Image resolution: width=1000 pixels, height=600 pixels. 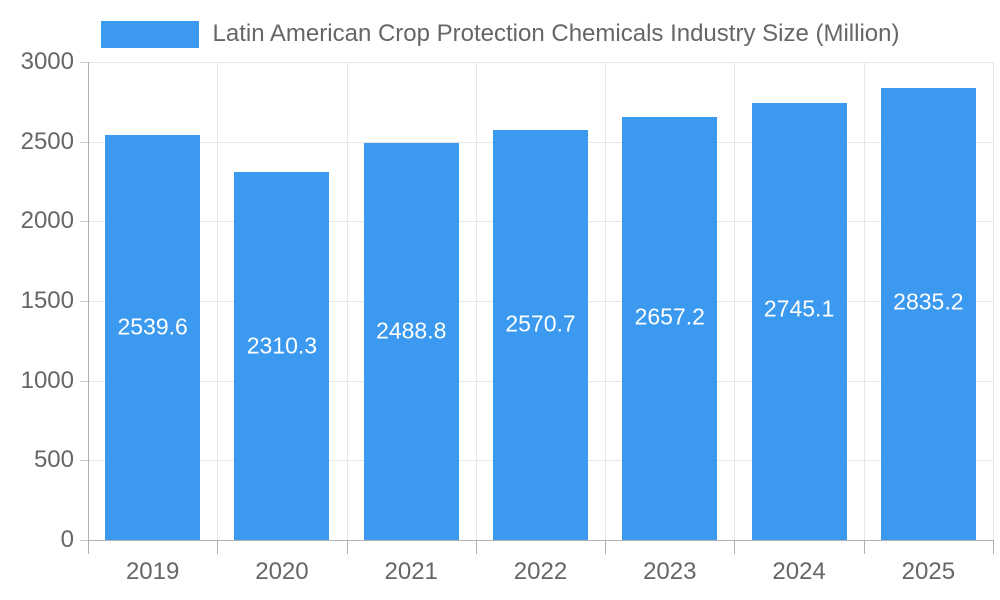 What do you see at coordinates (540, 62) in the screenshot?
I see `gridline-horizontal` at bounding box center [540, 62].